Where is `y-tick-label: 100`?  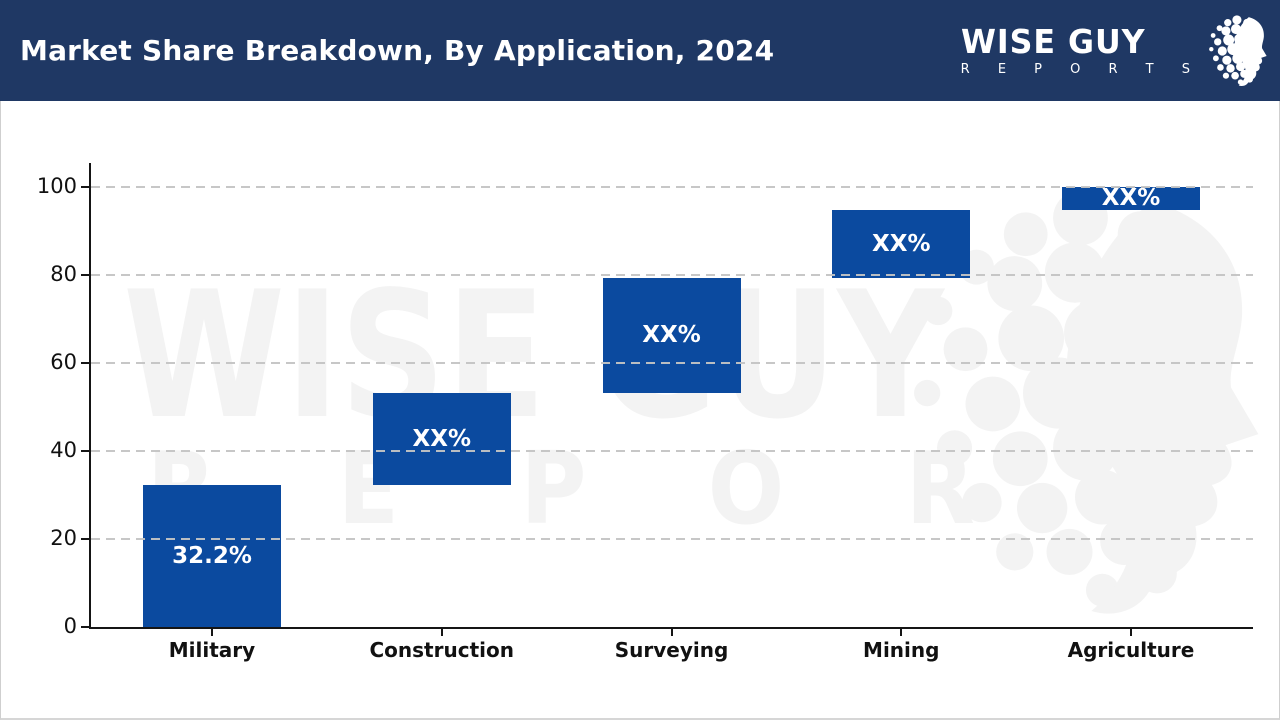 y-tick-label: 100 is located at coordinates (56, 186).